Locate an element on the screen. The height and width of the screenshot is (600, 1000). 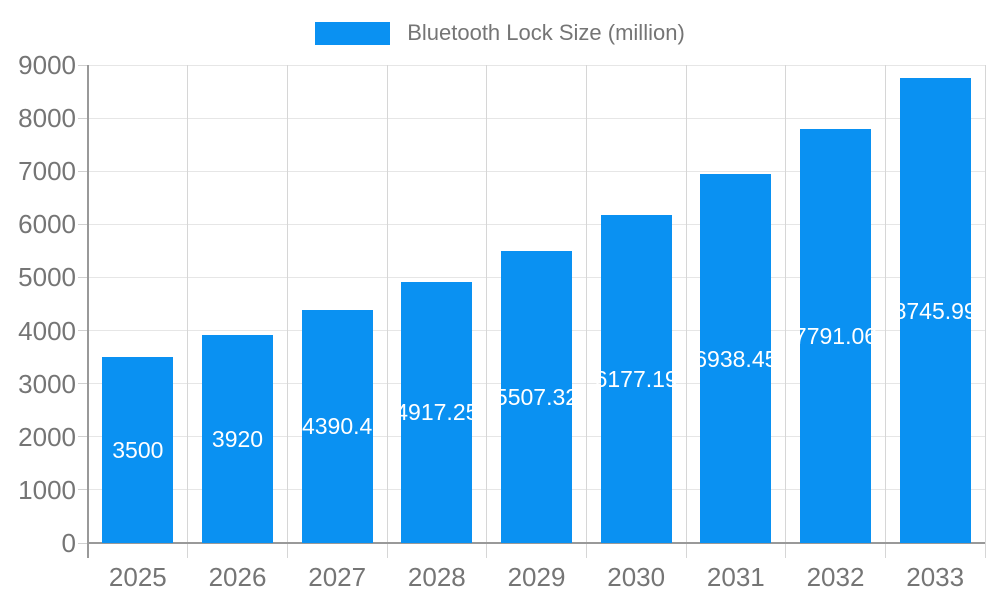
x-axis-label: 2029 is located at coordinates (536, 577).